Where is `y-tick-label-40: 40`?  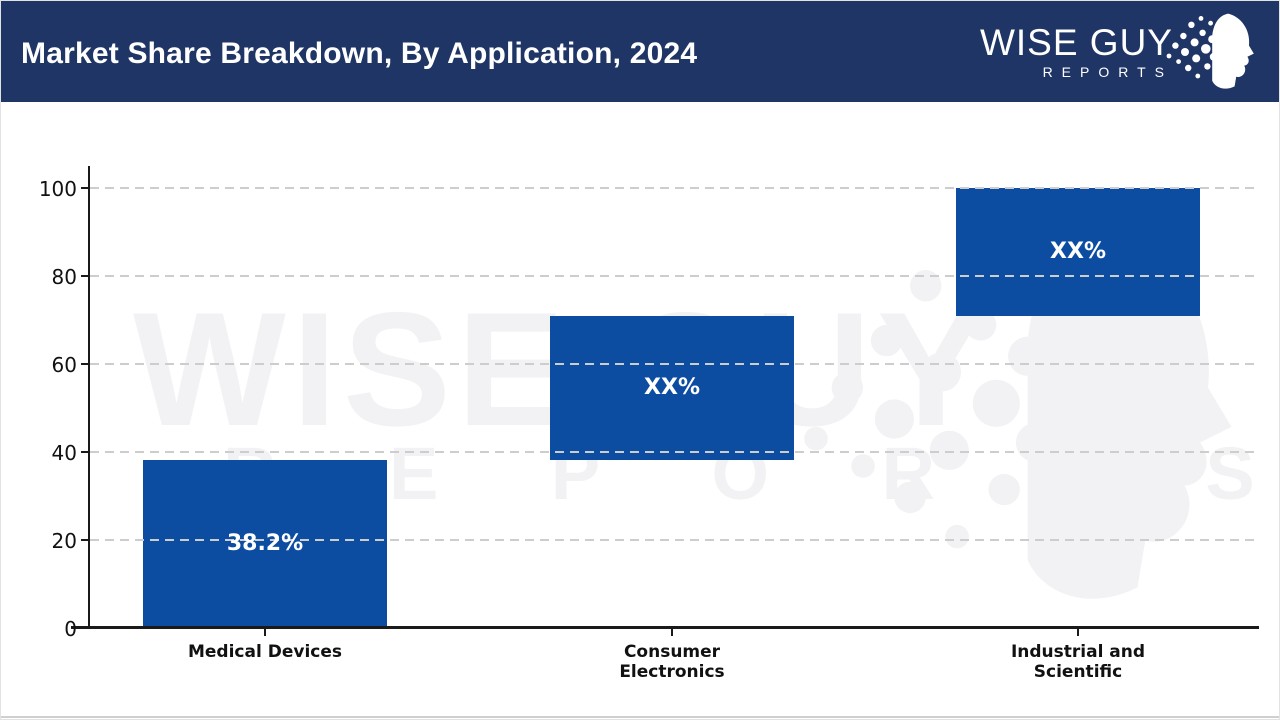
y-tick-label-40: 40 is located at coordinates (64, 453).